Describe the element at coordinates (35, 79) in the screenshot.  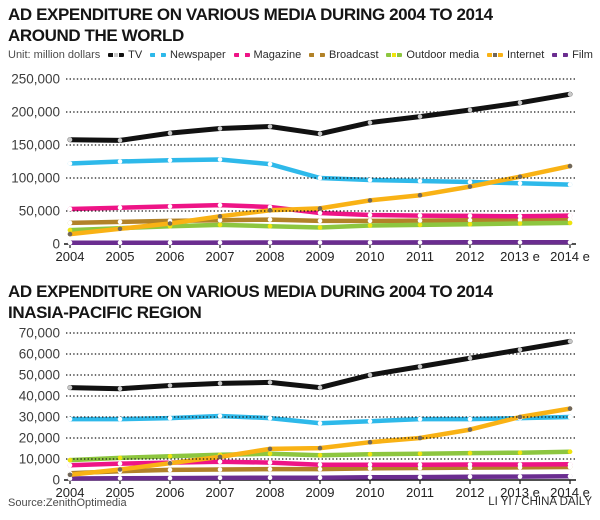
I see `y-axis-label: 250,000` at that location.